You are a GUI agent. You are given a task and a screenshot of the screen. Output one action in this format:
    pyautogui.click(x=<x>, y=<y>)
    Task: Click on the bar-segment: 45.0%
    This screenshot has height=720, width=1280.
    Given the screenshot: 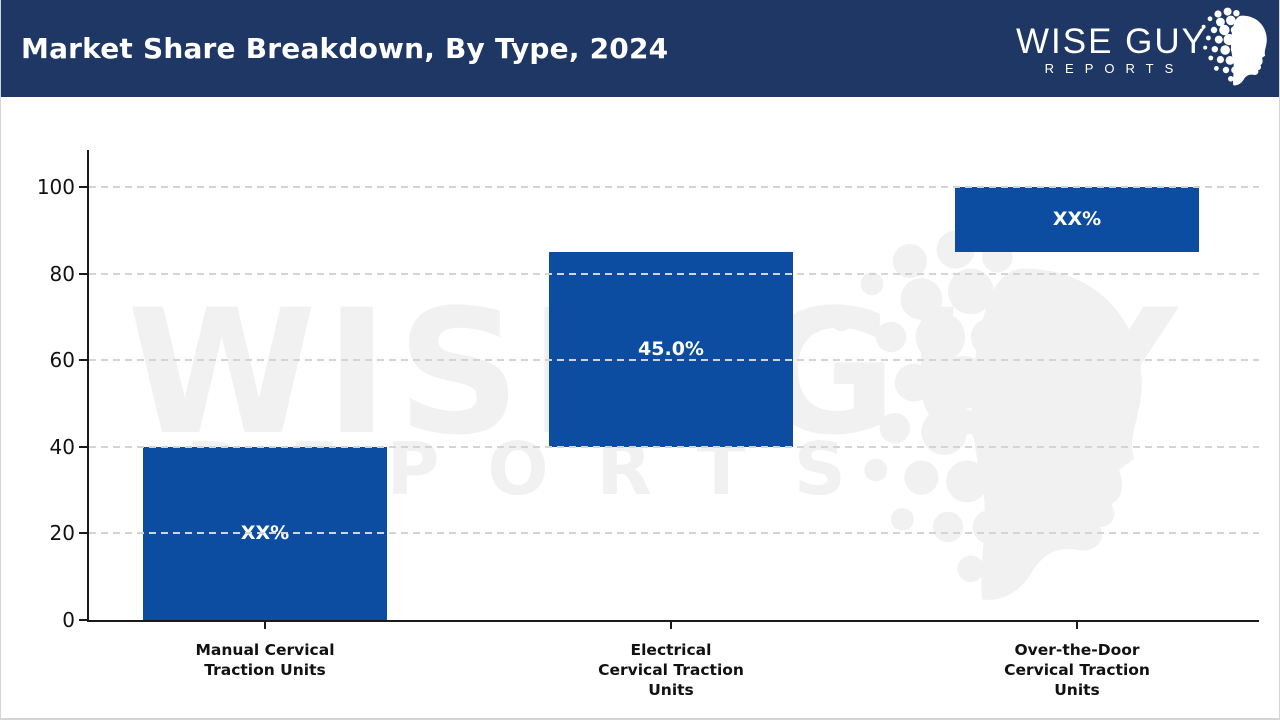 What is the action you would take?
    pyautogui.click(x=671, y=349)
    